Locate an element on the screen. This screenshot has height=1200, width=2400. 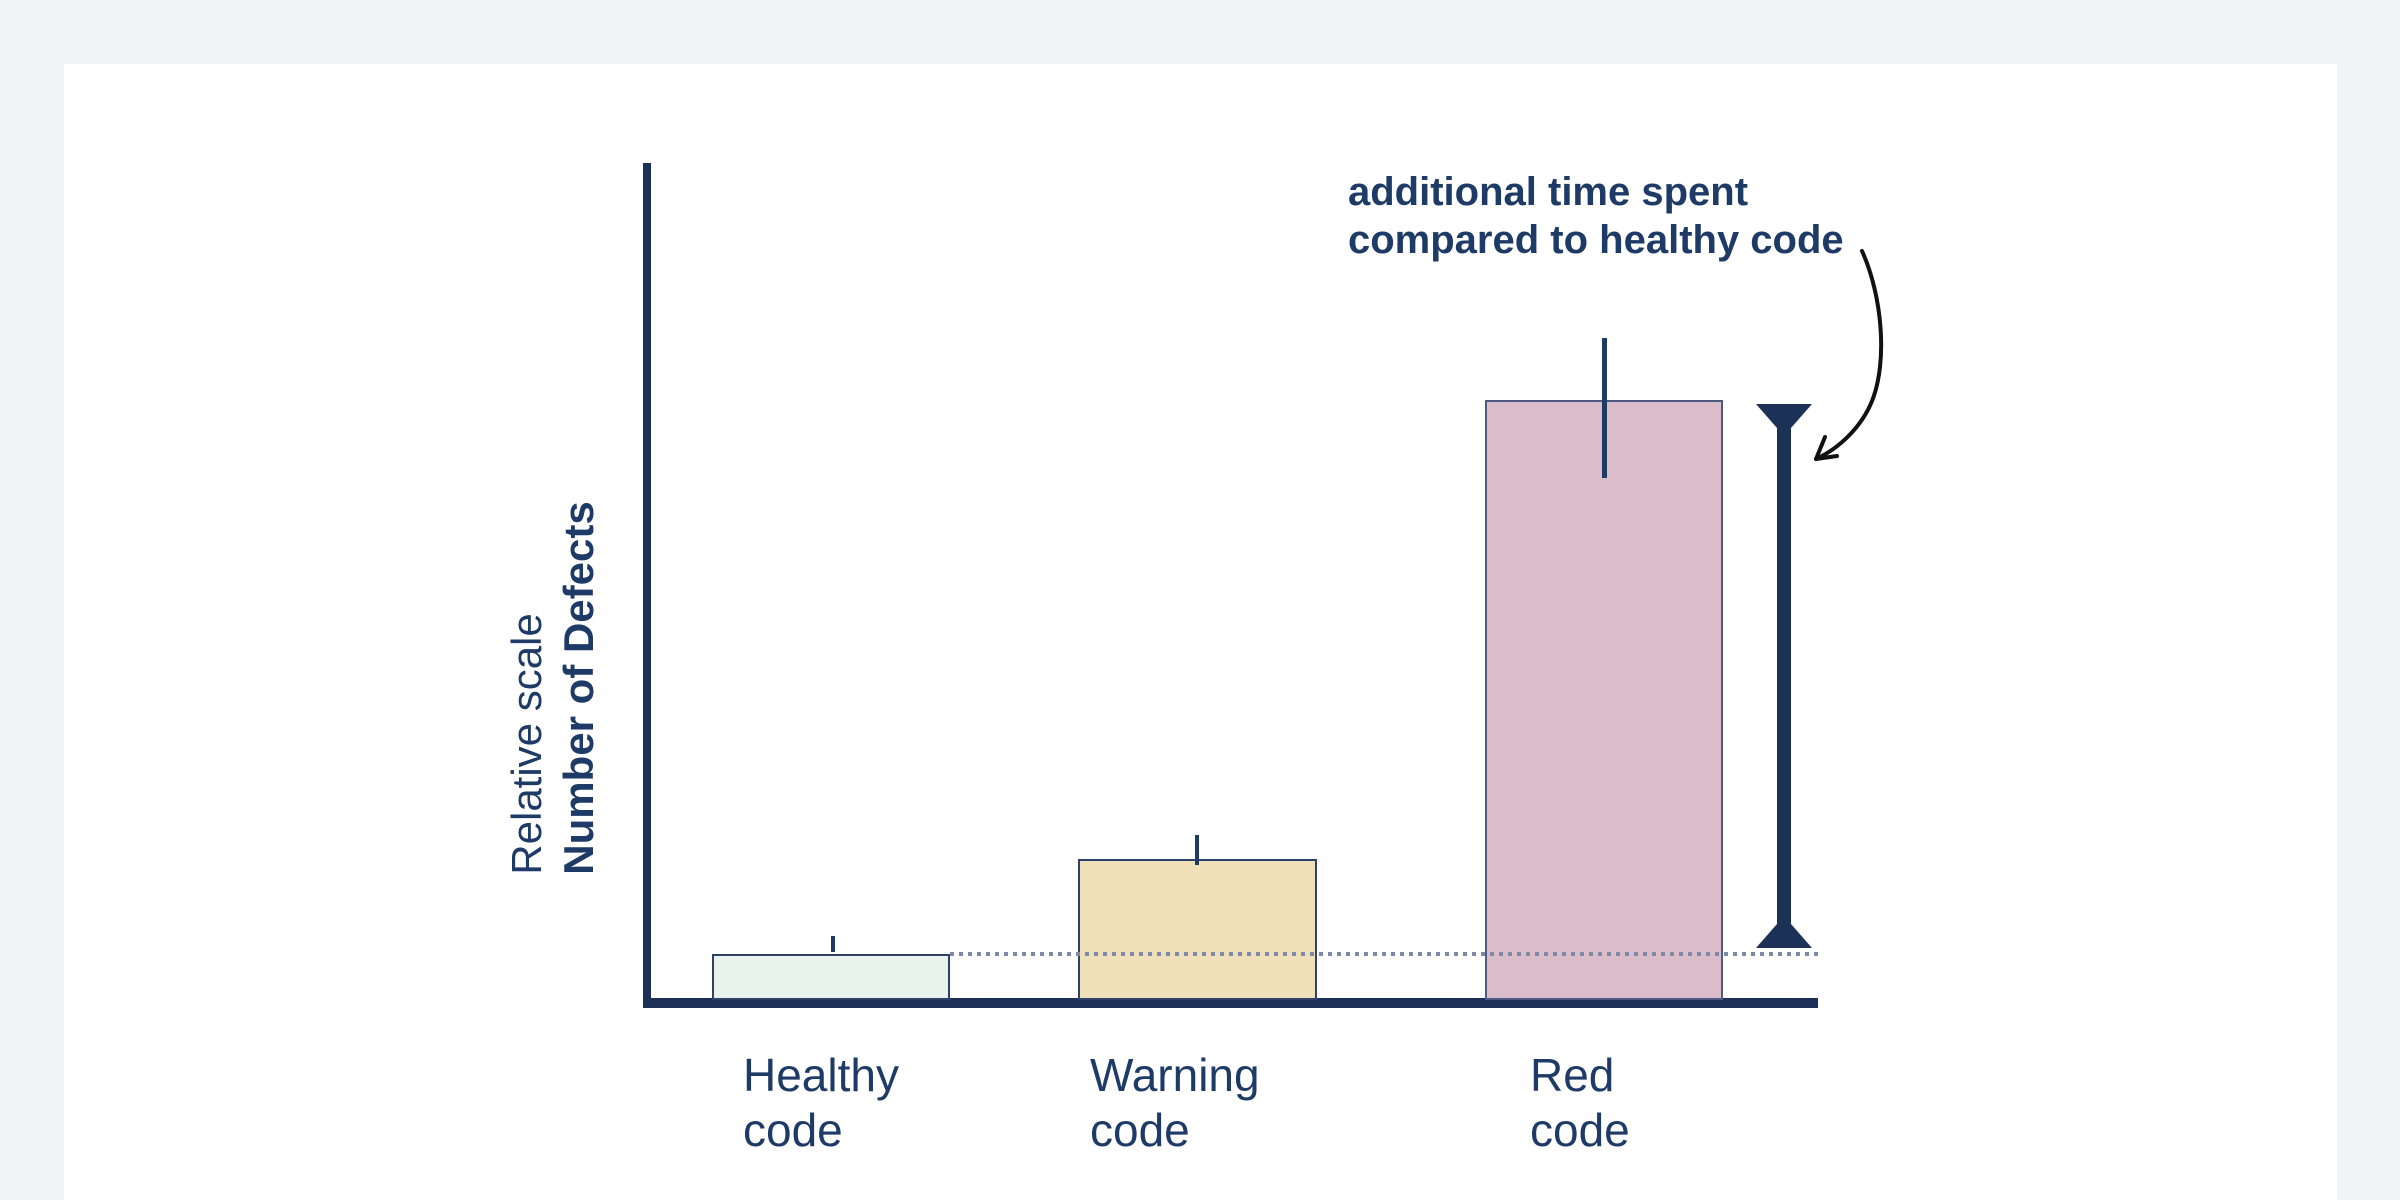
y-axis-label: Relative scale Number of Defects is located at coordinates (553, 687).